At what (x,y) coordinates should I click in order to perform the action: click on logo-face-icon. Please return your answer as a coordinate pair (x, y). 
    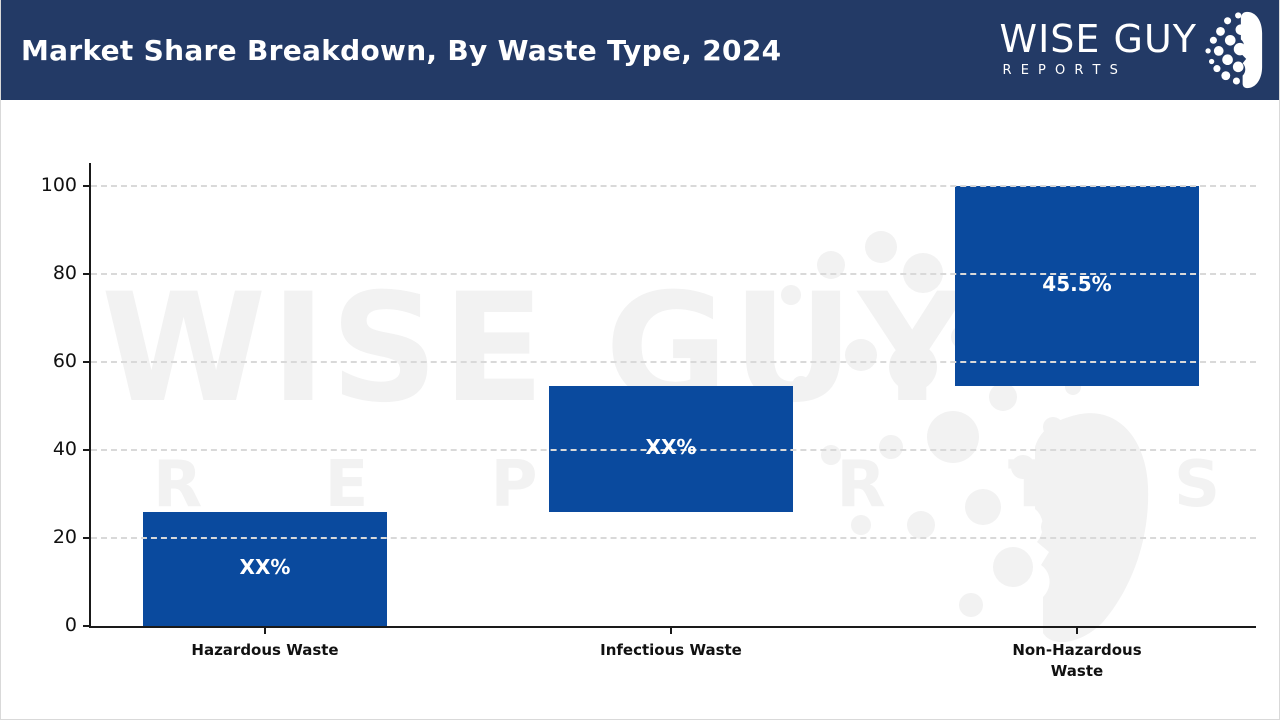
    Looking at the image, I should click on (1234, 50).